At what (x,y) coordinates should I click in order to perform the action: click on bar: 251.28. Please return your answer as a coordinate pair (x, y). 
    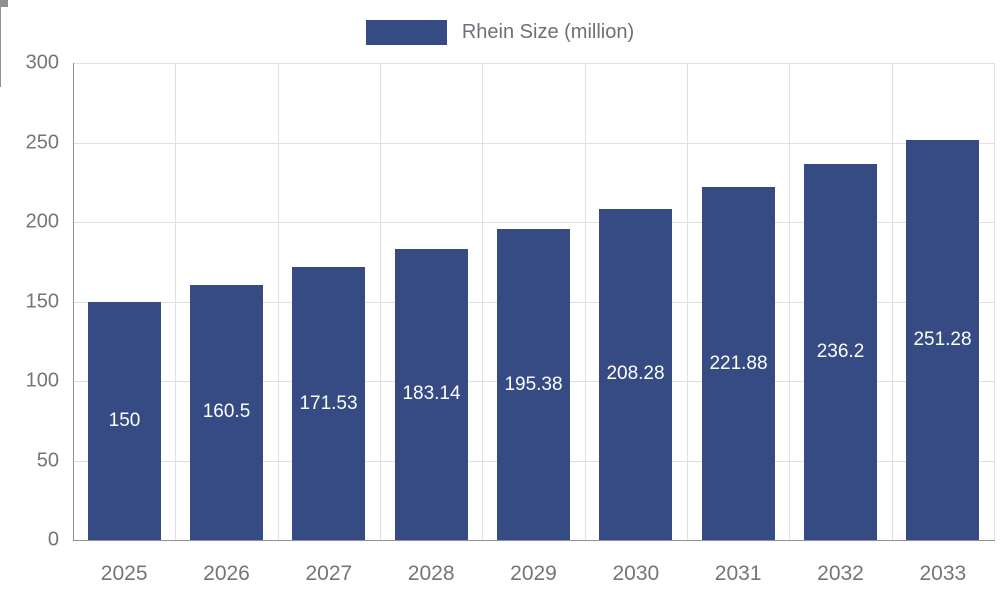
    Looking at the image, I should click on (942, 340).